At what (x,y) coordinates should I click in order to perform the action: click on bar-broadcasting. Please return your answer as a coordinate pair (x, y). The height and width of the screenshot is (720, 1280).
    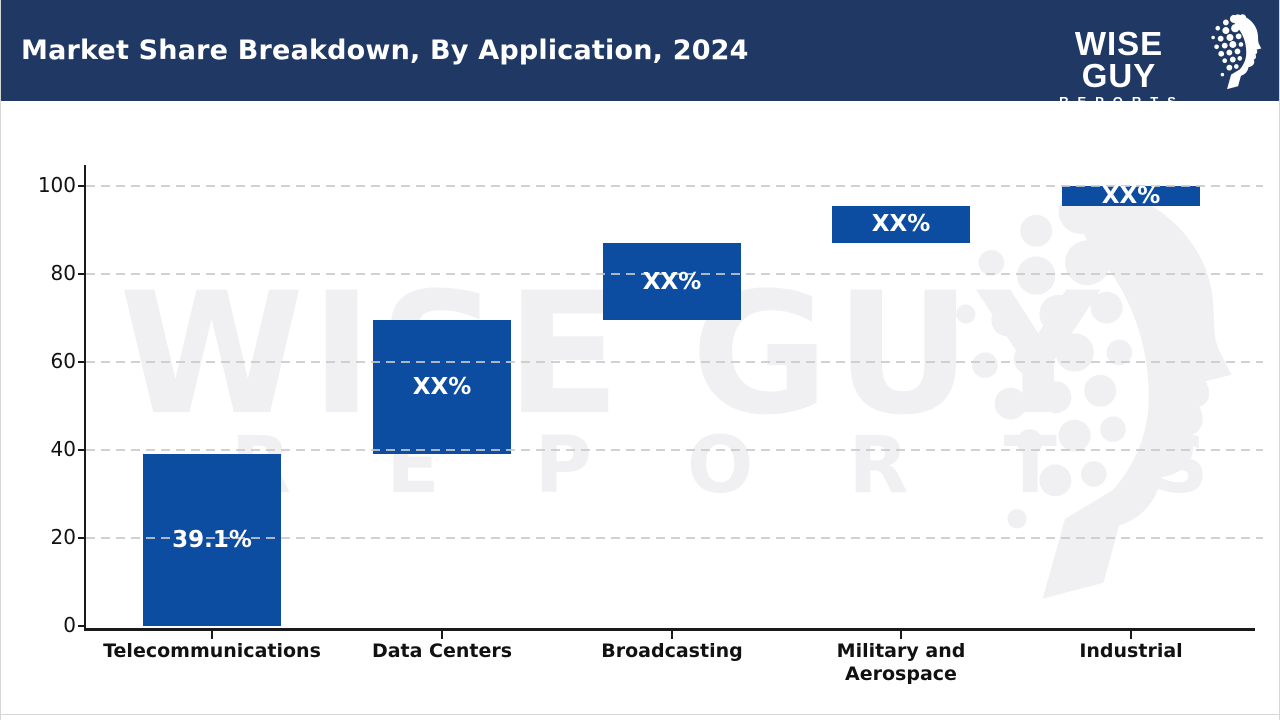
    Looking at the image, I should click on (672, 282).